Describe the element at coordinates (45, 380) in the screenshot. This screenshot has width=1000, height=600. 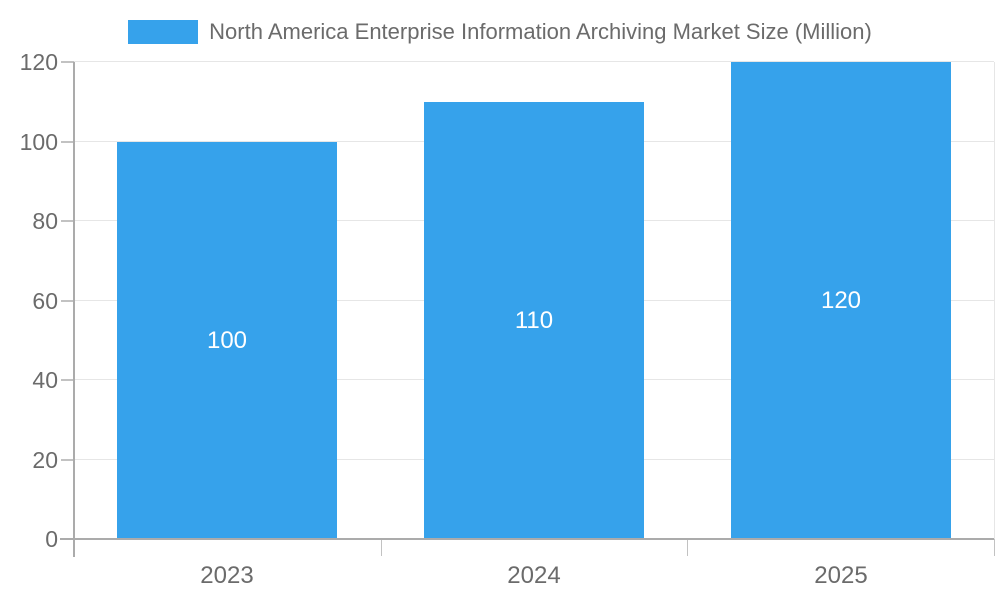
I see `y-tick-label: 40` at that location.